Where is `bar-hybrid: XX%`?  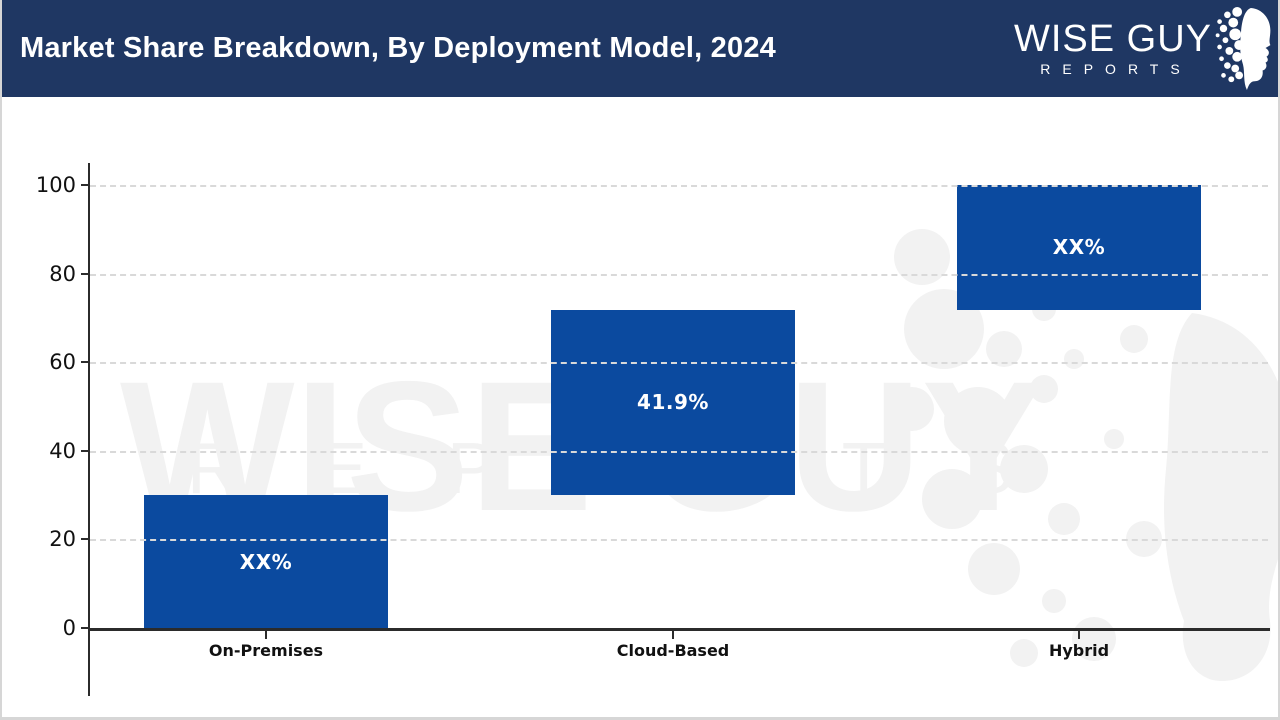
bar-hybrid: XX% is located at coordinates (1079, 247).